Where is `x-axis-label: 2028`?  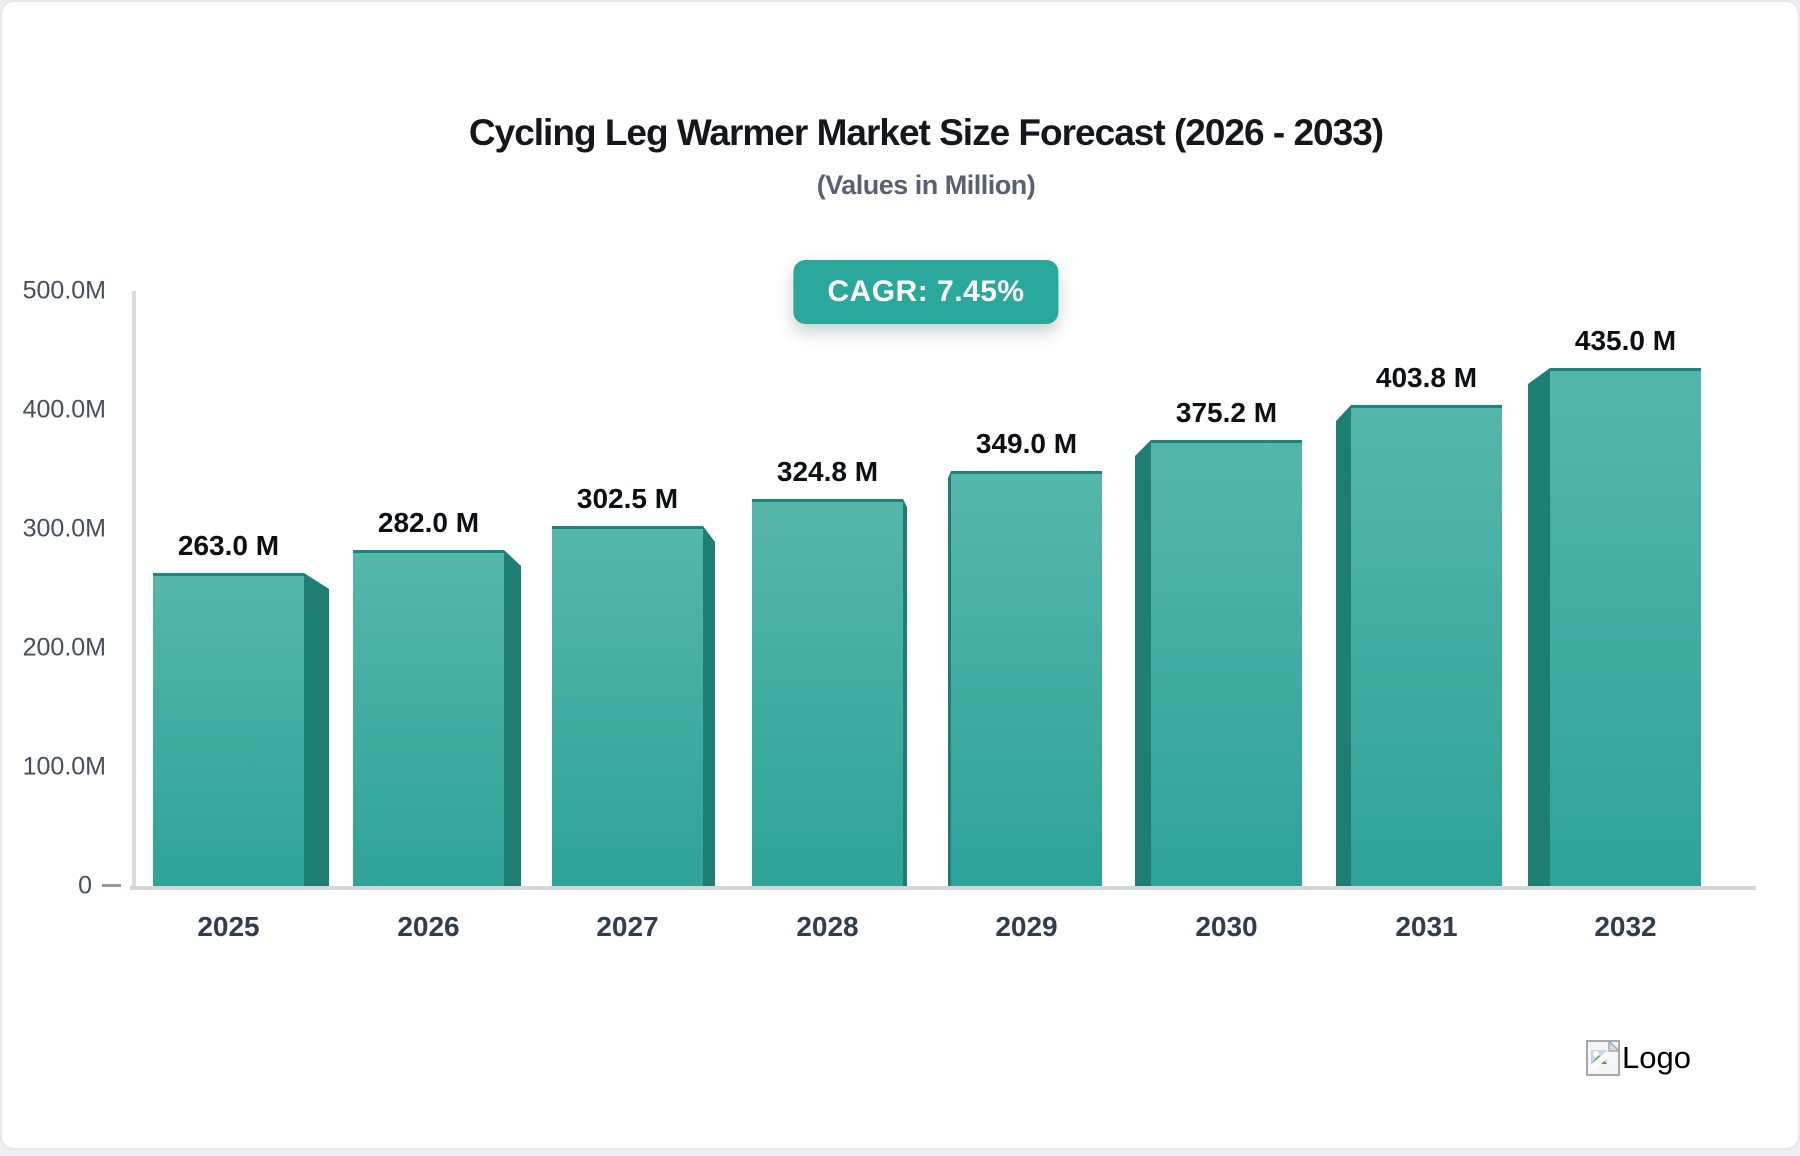 x-axis-label: 2028 is located at coordinates (827, 926).